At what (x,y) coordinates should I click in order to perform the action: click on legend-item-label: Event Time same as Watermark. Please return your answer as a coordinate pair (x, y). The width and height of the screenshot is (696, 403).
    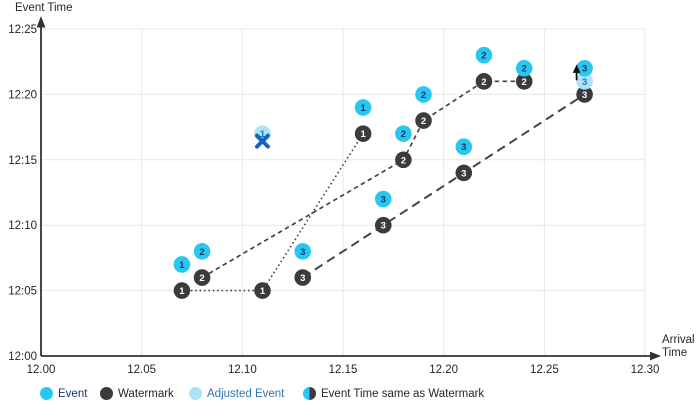
    Looking at the image, I should click on (403, 393).